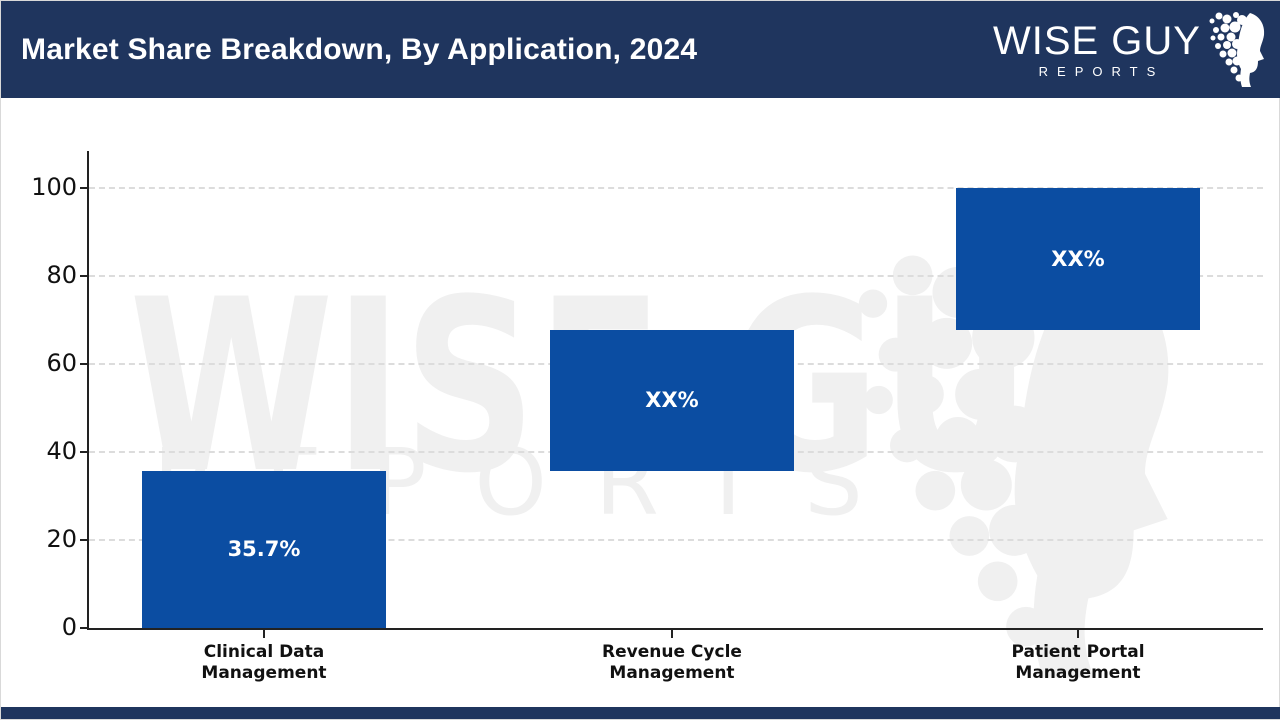 This screenshot has height=720, width=1280. Describe the element at coordinates (61, 451) in the screenshot. I see `y-tick-label: 40` at that location.